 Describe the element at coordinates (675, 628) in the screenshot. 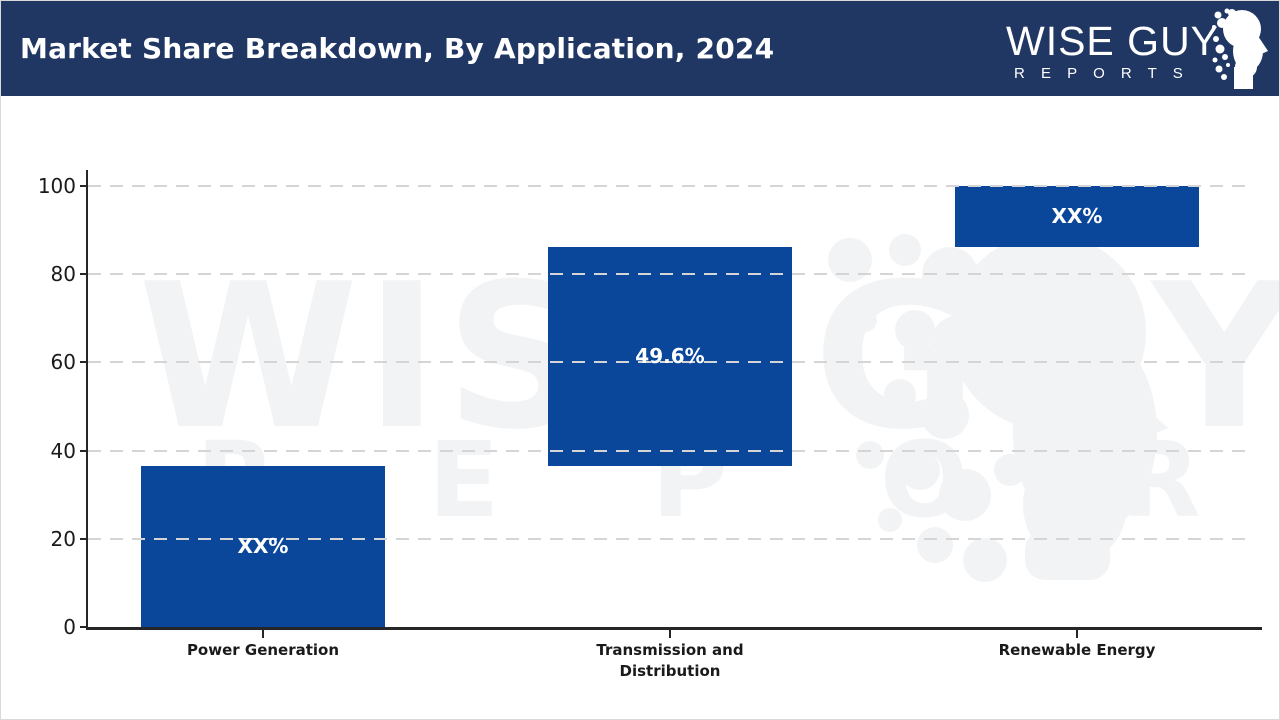

I see `x-axis-line` at that location.